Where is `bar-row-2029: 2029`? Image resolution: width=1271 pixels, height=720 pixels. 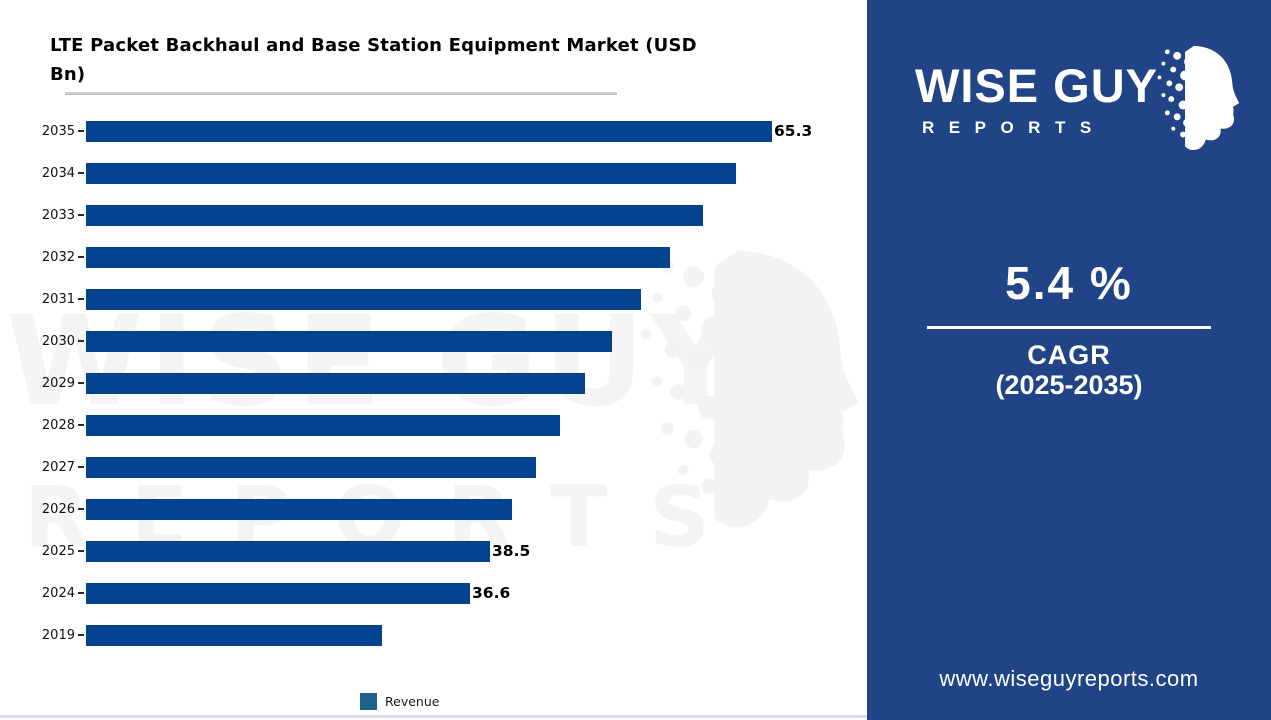 bar-row-2029: 2029 is located at coordinates (433, 383).